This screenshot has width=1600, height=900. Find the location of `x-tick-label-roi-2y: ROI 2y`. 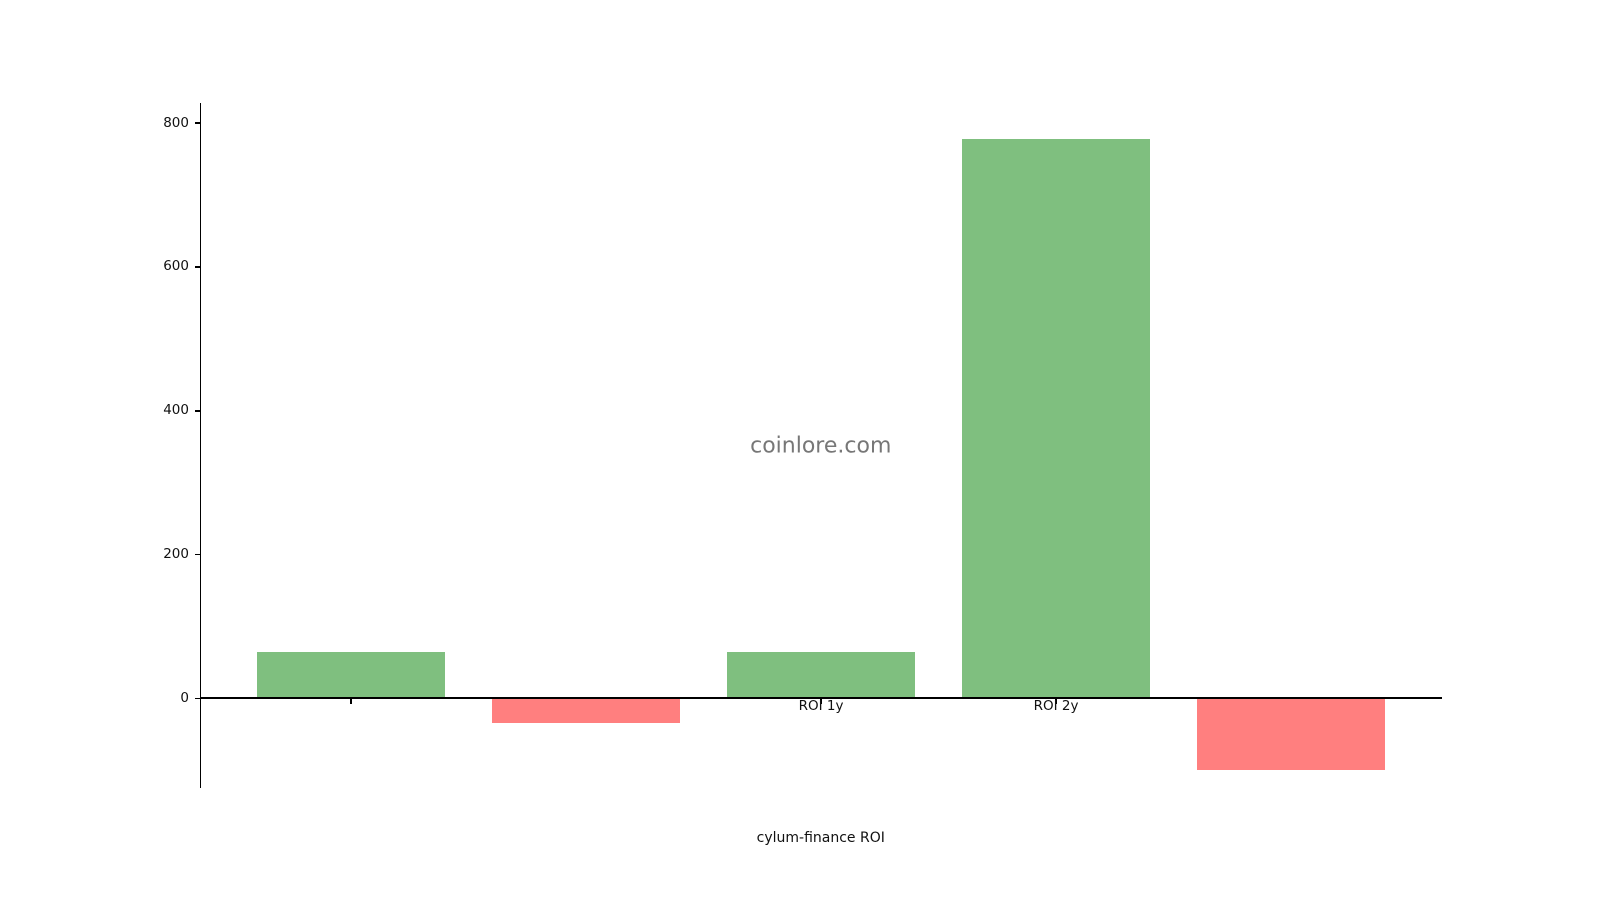

x-tick-label-roi-2y: ROI 2y is located at coordinates (1056, 706).